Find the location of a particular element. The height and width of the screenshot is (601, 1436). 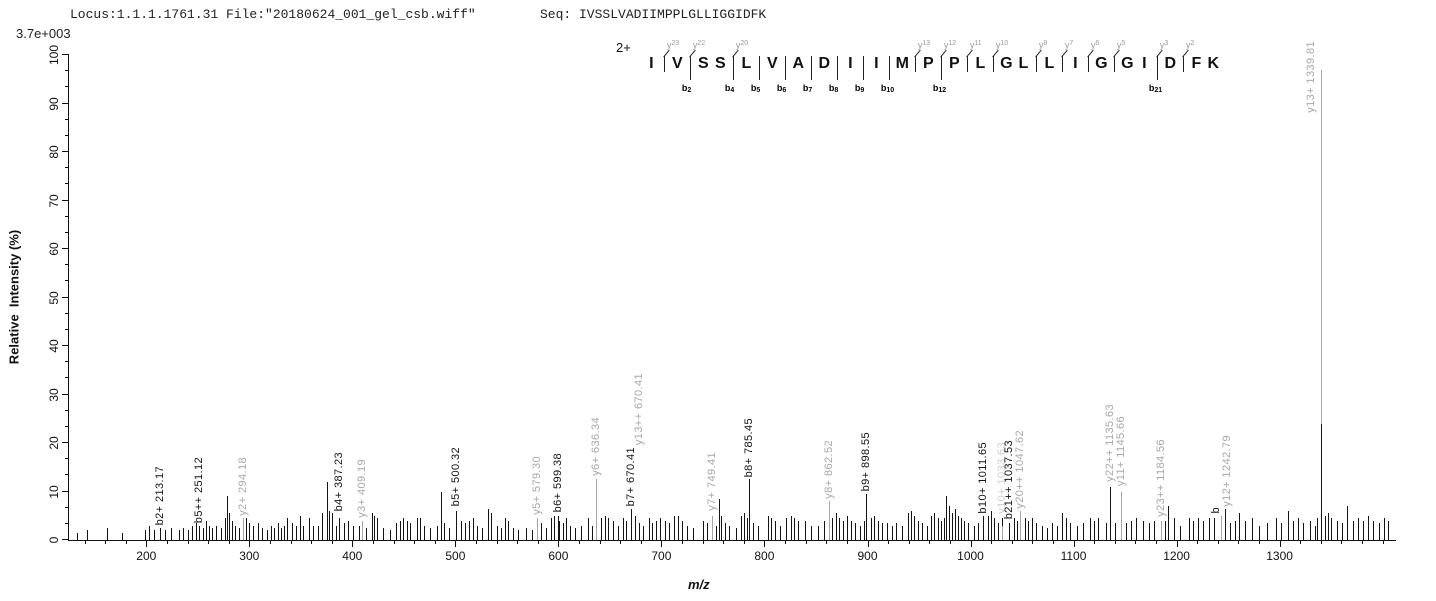

fragment-marker: y12 b12 is located at coordinates (944, 67).